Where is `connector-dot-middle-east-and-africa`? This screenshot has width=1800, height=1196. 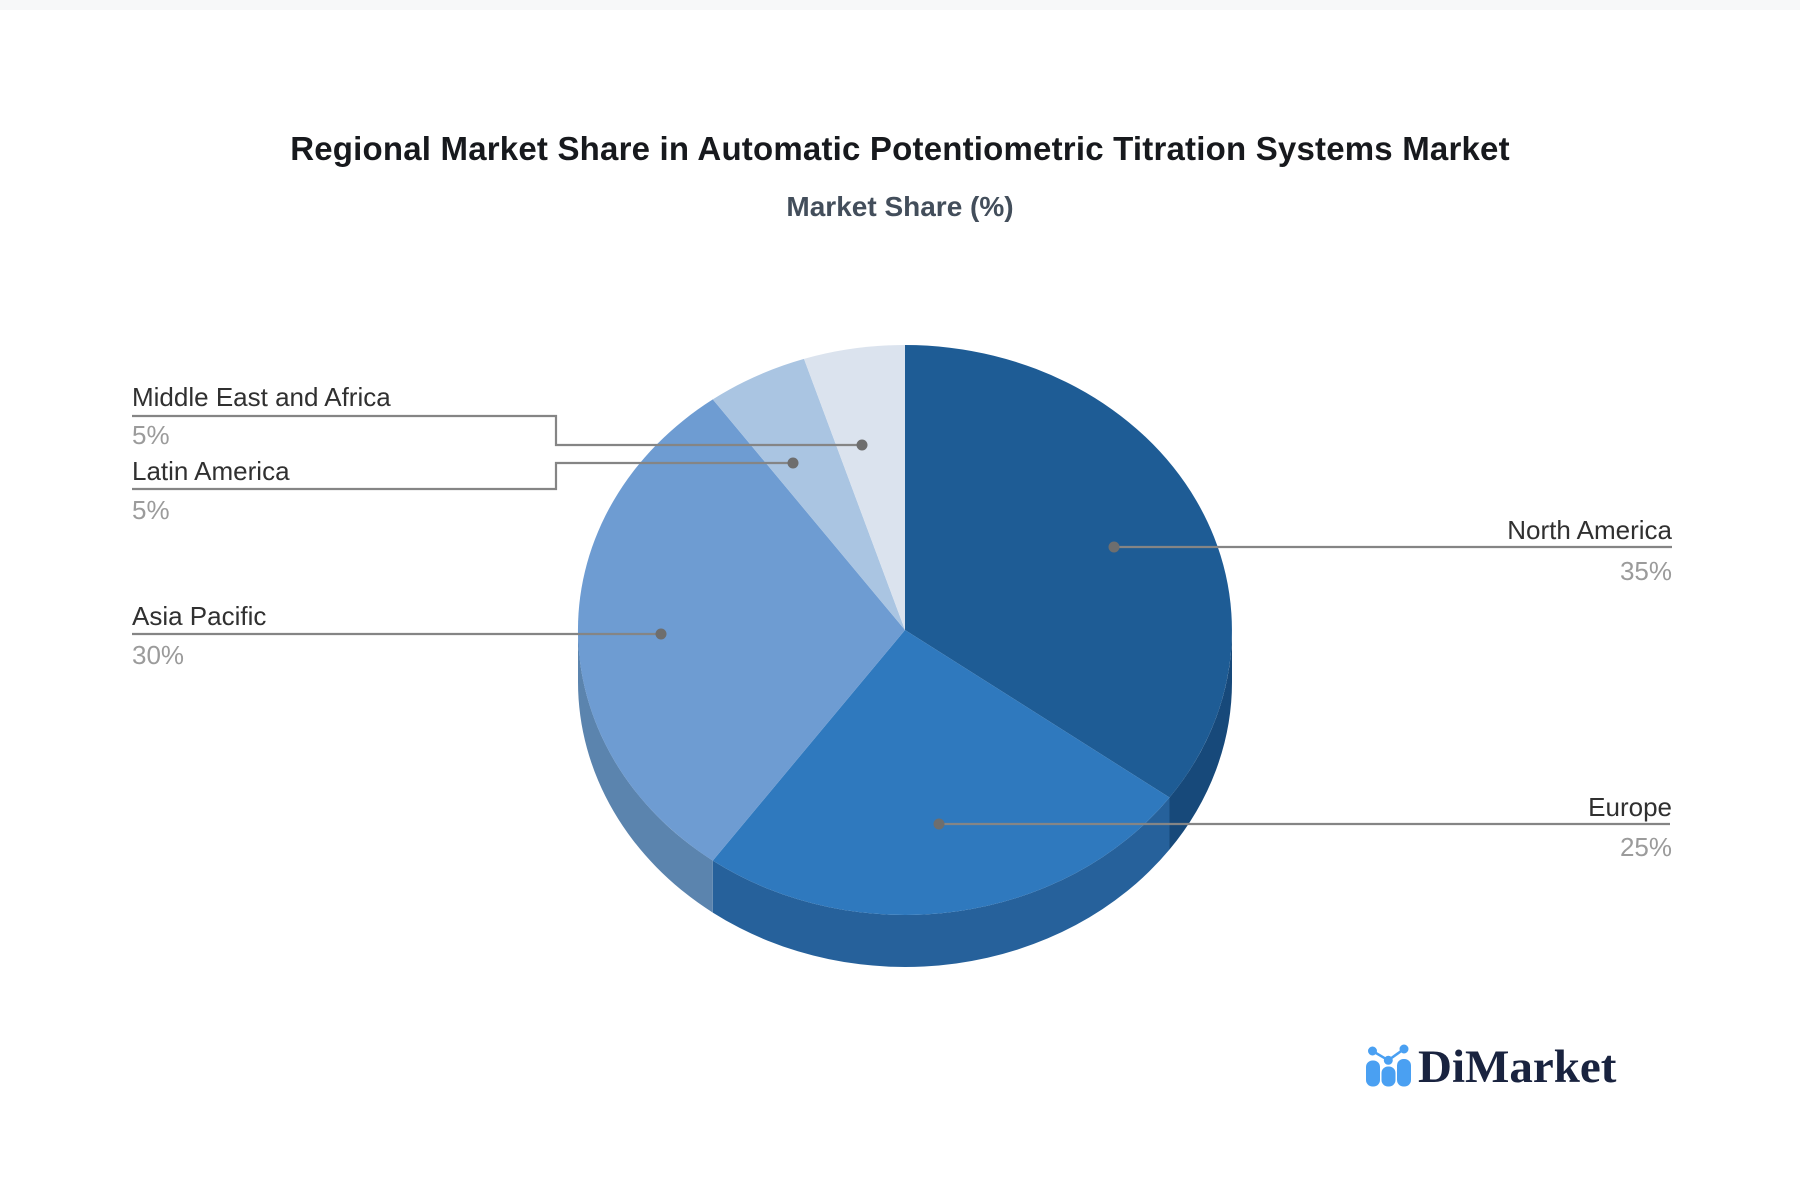 connector-dot-middle-east-and-africa is located at coordinates (862, 445).